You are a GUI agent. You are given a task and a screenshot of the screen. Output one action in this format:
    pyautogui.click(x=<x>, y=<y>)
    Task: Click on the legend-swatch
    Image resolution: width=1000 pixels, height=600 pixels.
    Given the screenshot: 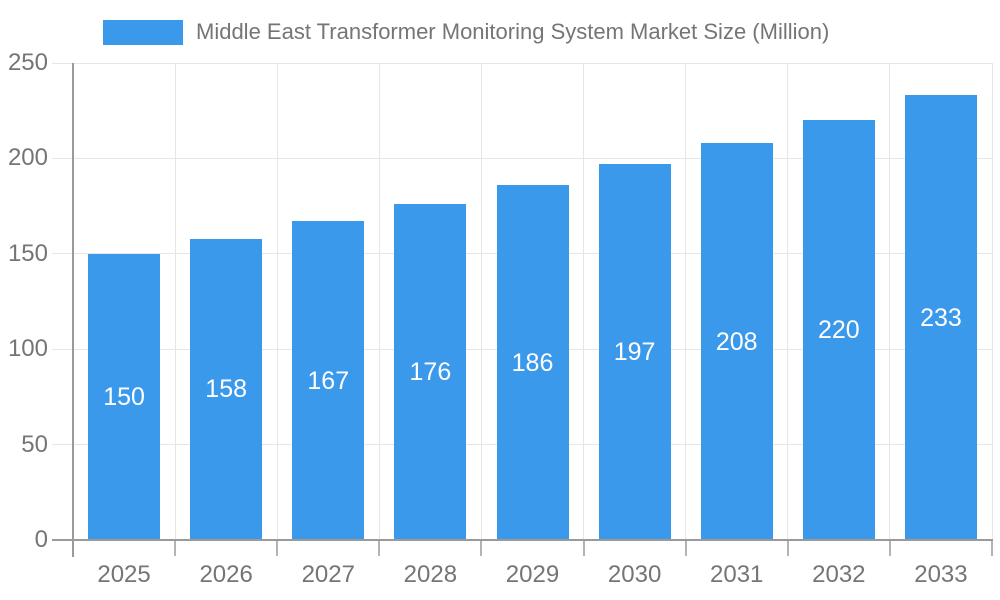 What is the action you would take?
    pyautogui.click(x=143, y=32)
    